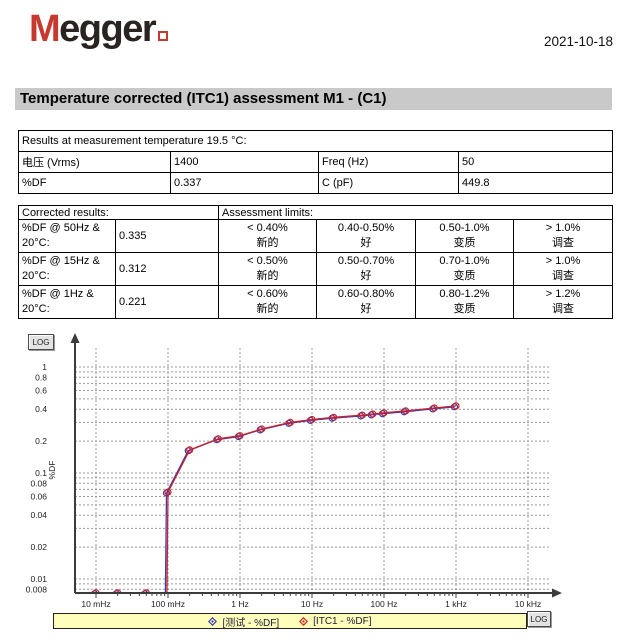 This screenshot has width=630, height=640. Describe the element at coordinates (244, 183) in the screenshot. I see `df-value: 0.337` at that location.